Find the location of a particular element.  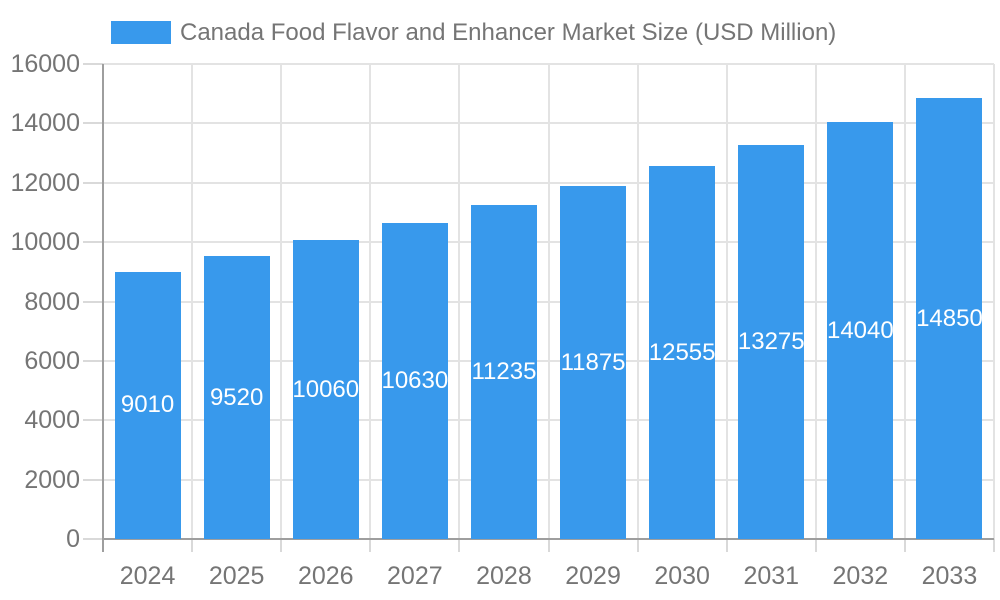

y-axis-label: 12000 is located at coordinates (45, 182).